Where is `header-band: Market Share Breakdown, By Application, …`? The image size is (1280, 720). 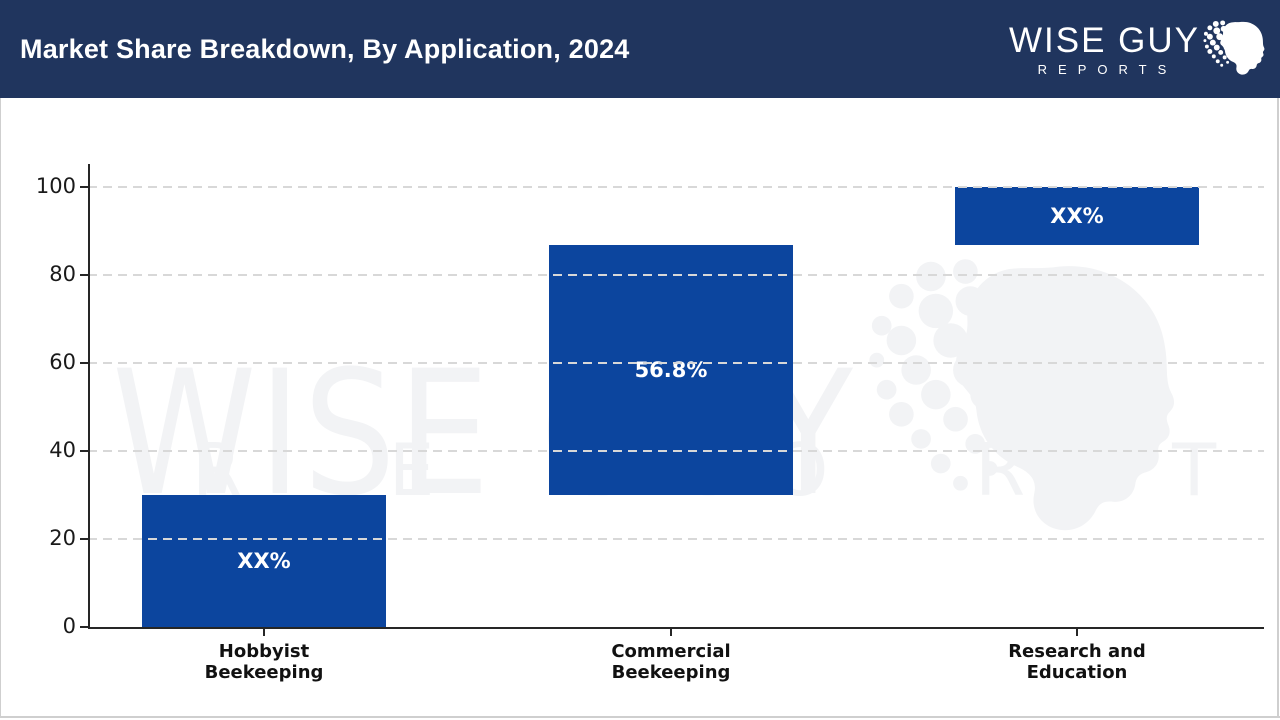 header-band: Market Share Breakdown, By Application, … is located at coordinates (640, 49).